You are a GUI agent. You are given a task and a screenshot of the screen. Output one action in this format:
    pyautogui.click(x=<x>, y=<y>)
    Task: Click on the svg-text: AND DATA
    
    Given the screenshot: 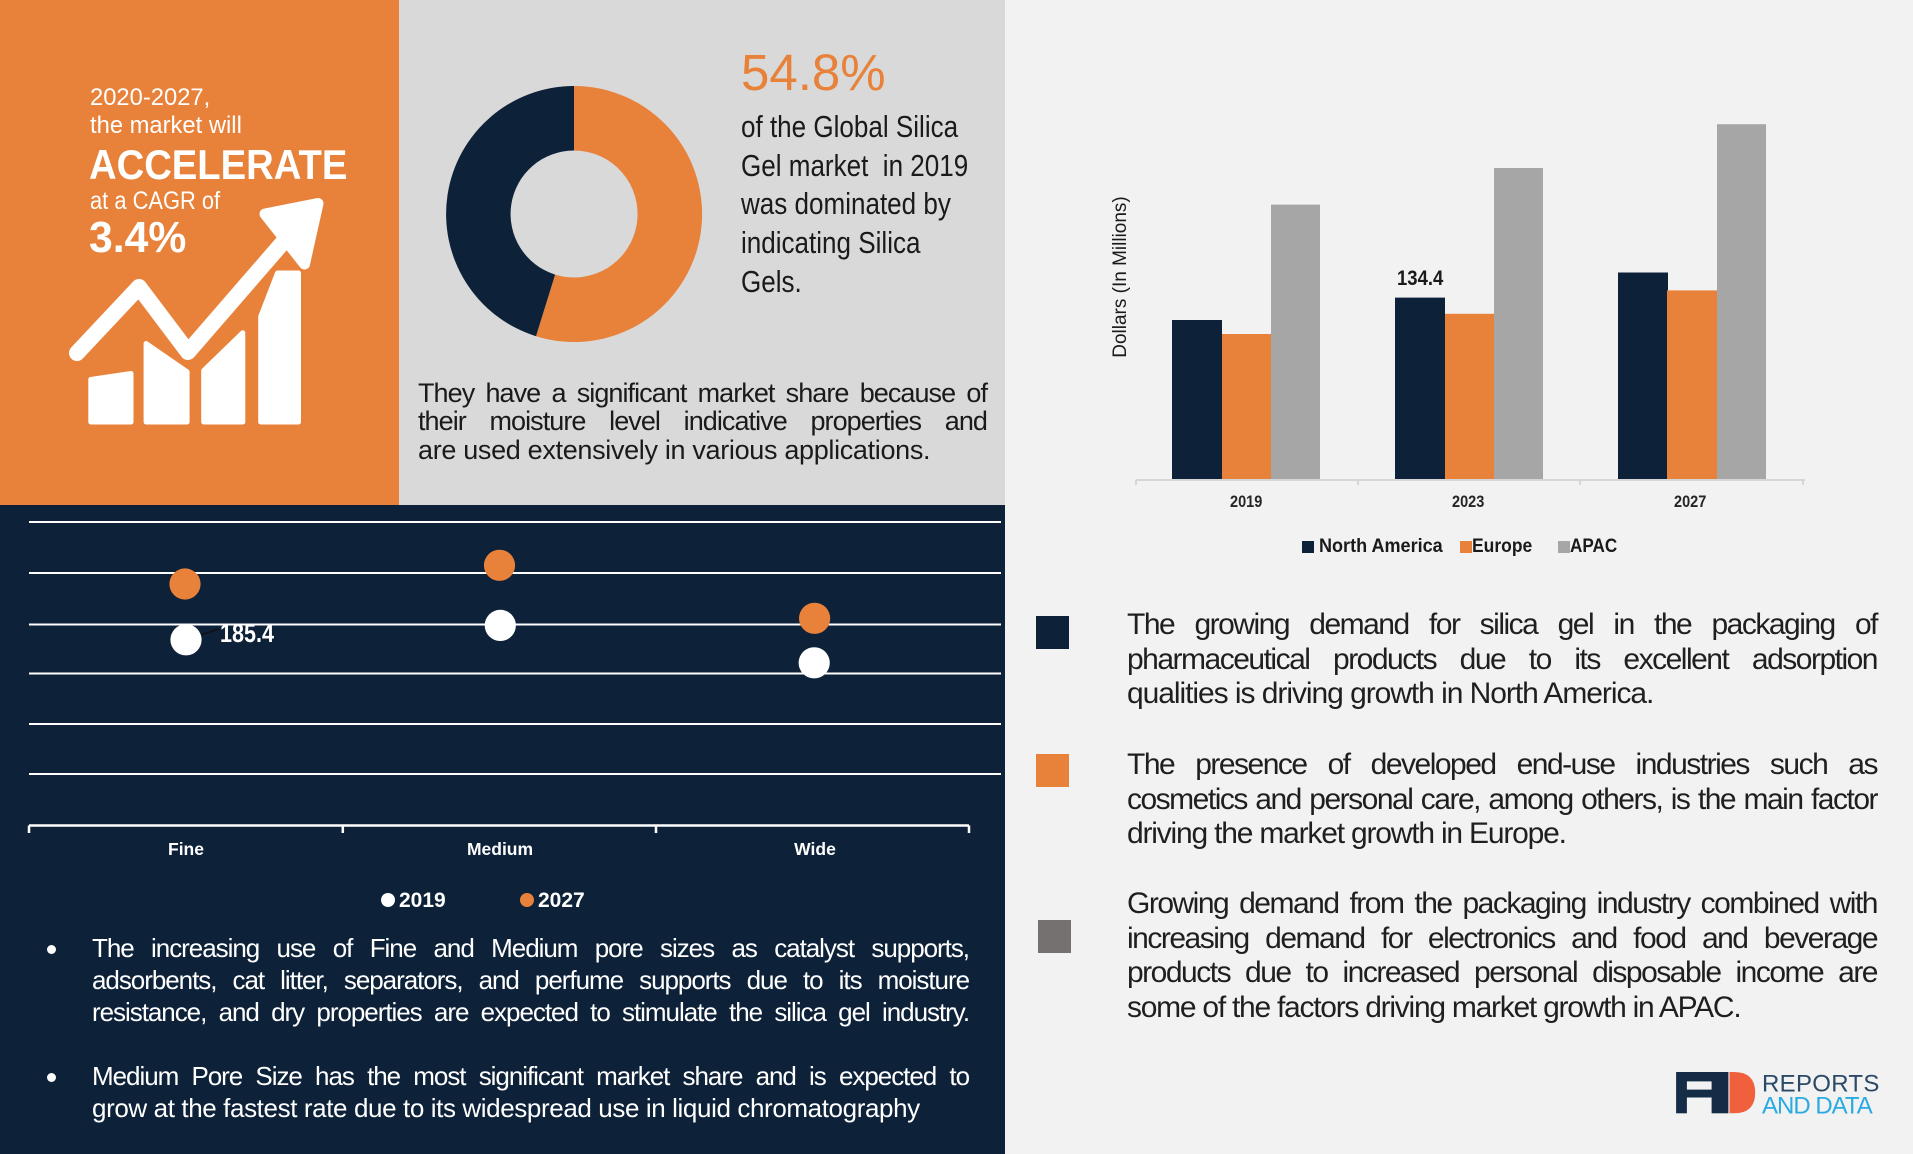 What is the action you would take?
    pyautogui.click(x=1817, y=1106)
    